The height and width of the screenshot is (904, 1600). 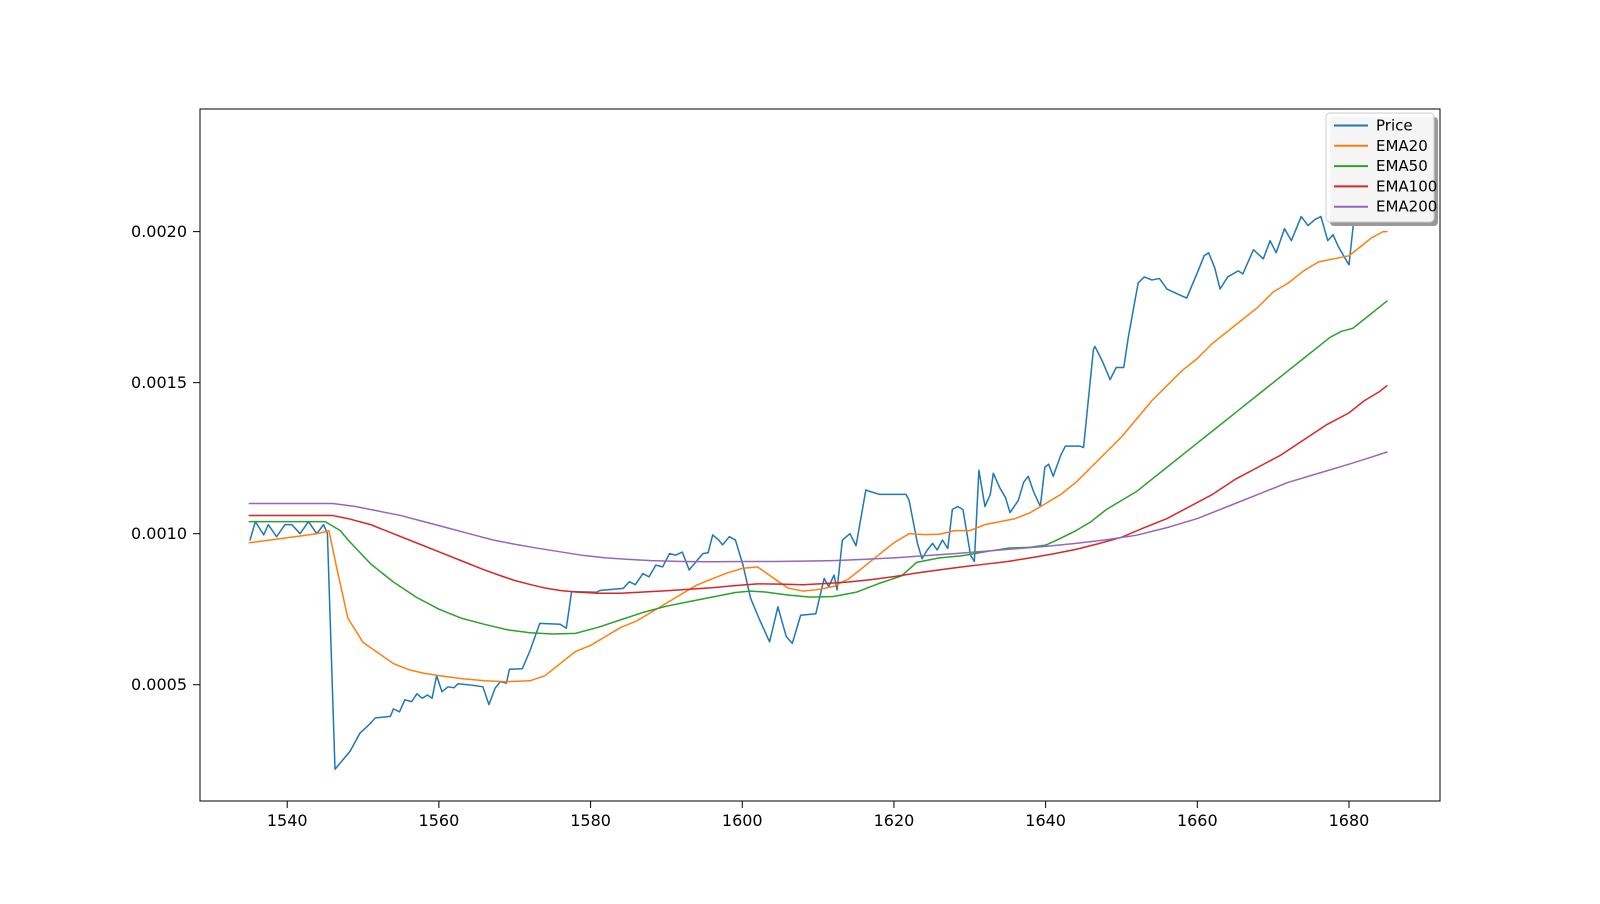 I want to click on x-tick-label: 1620, so click(x=894, y=820).